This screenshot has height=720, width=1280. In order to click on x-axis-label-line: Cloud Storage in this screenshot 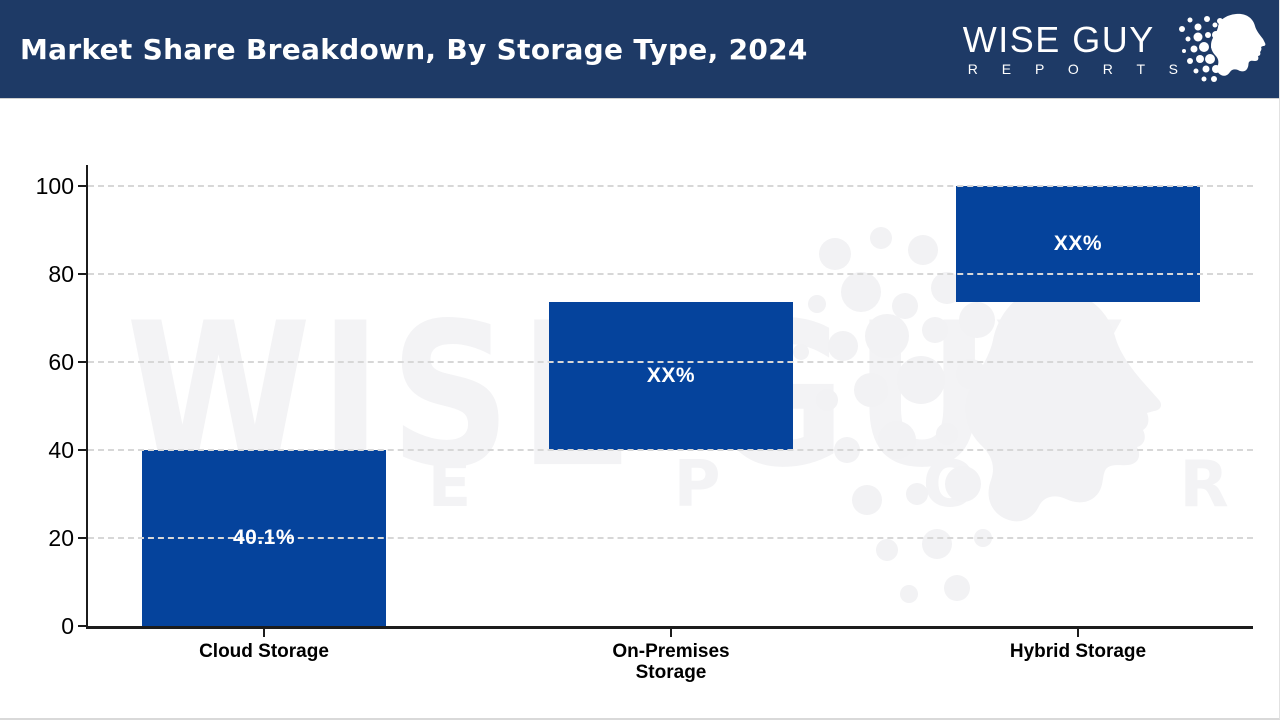, I will do `click(264, 651)`.